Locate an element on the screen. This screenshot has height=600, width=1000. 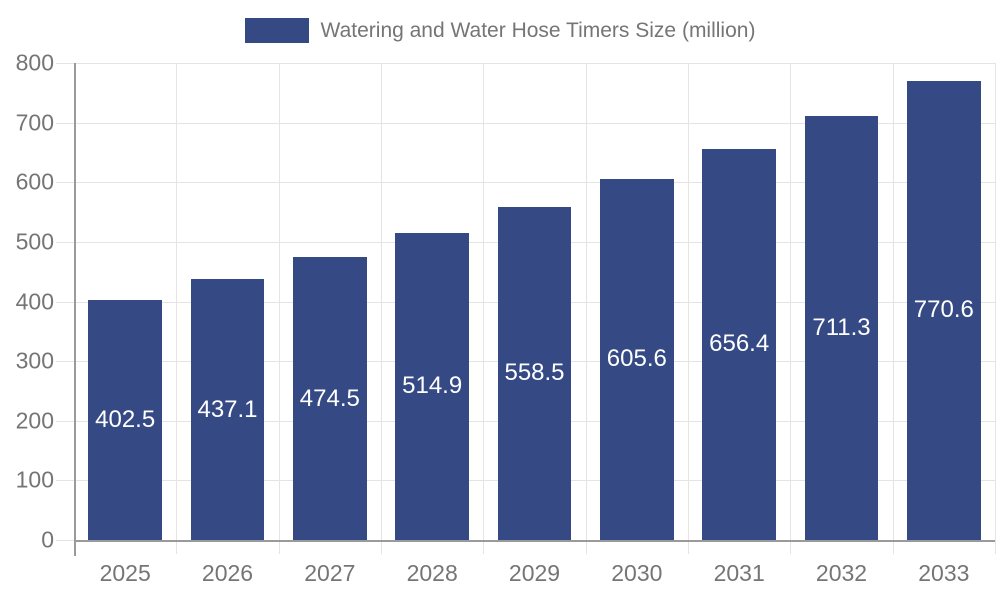
bar-2025 is located at coordinates (125, 420).